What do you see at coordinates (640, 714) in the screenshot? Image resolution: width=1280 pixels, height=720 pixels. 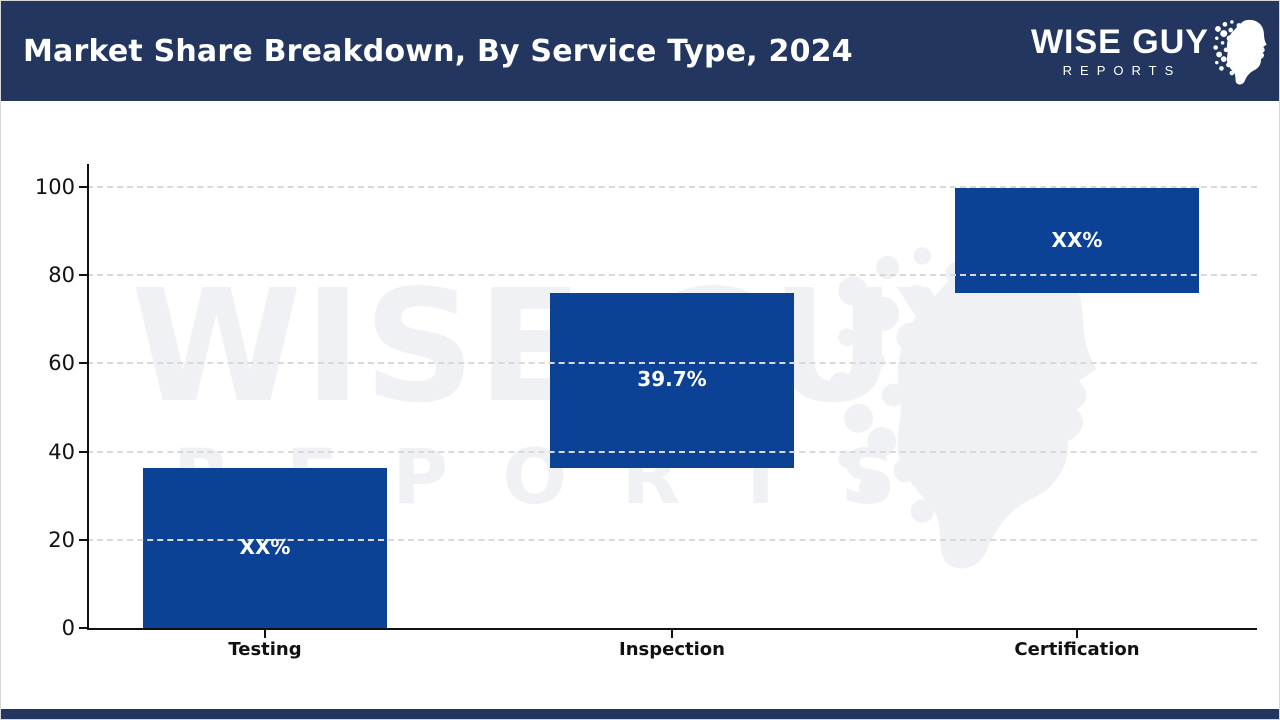 I see `footer-bar` at bounding box center [640, 714].